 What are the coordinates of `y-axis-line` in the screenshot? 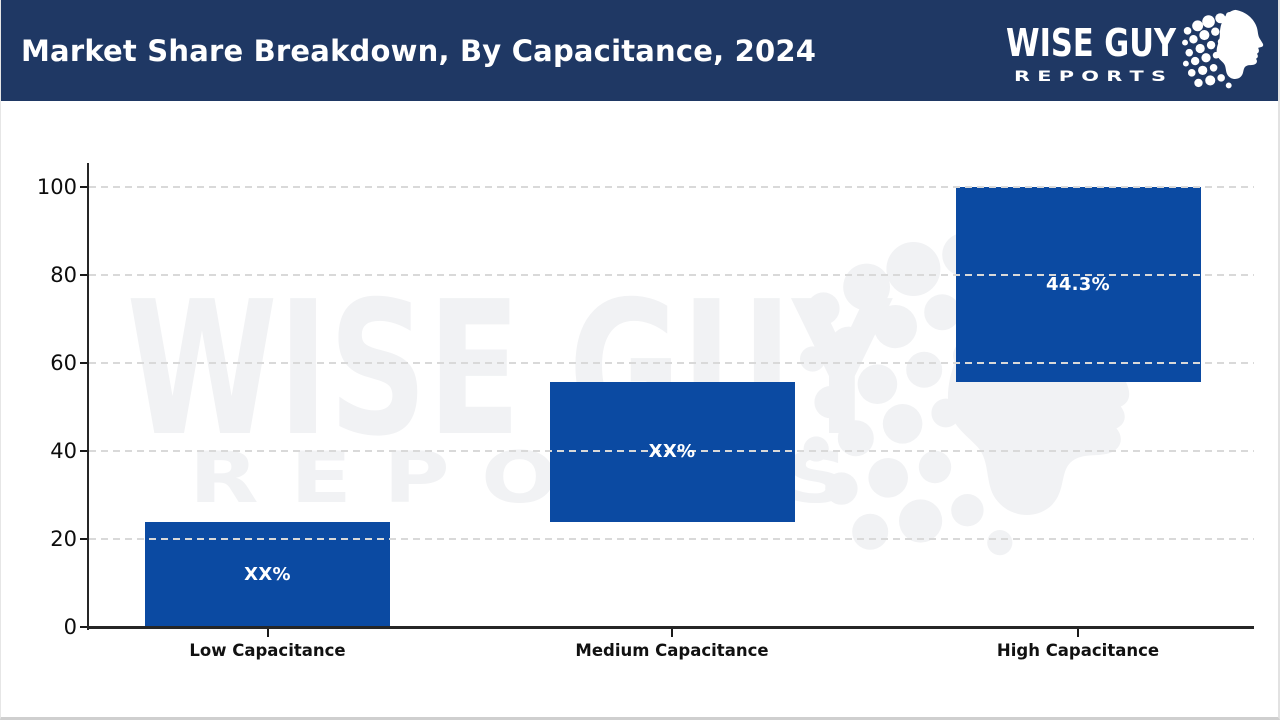 It's located at (88, 396).